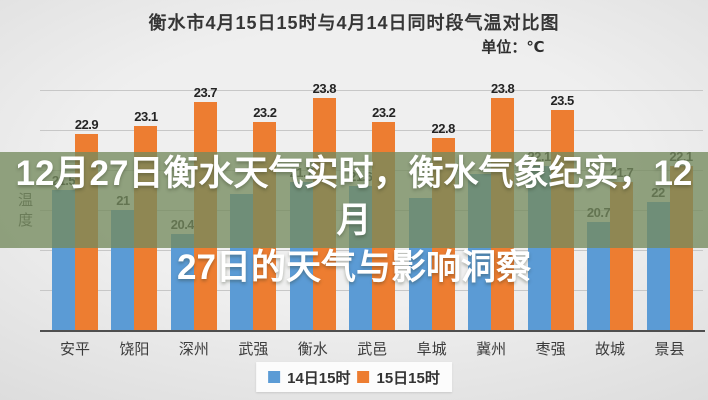 Image resolution: width=708 pixels, height=400 pixels. I want to click on x-axis-line, so click(372, 331).